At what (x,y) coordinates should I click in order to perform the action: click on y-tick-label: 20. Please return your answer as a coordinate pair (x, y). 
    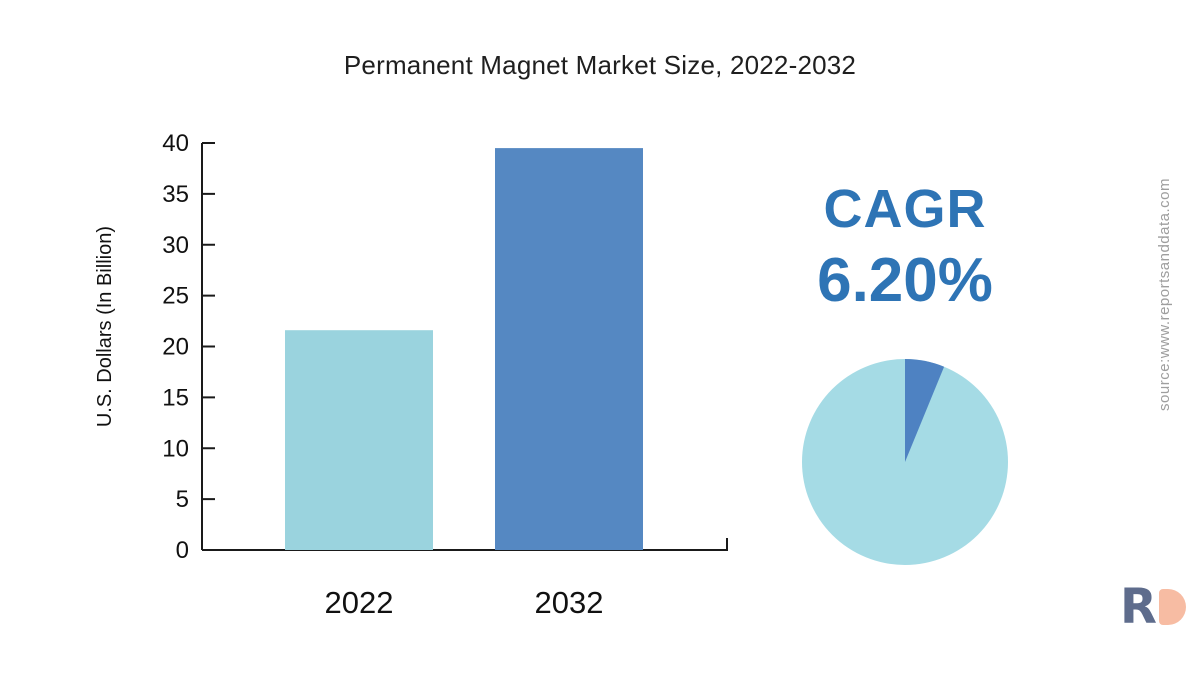
    Looking at the image, I should click on (175, 347).